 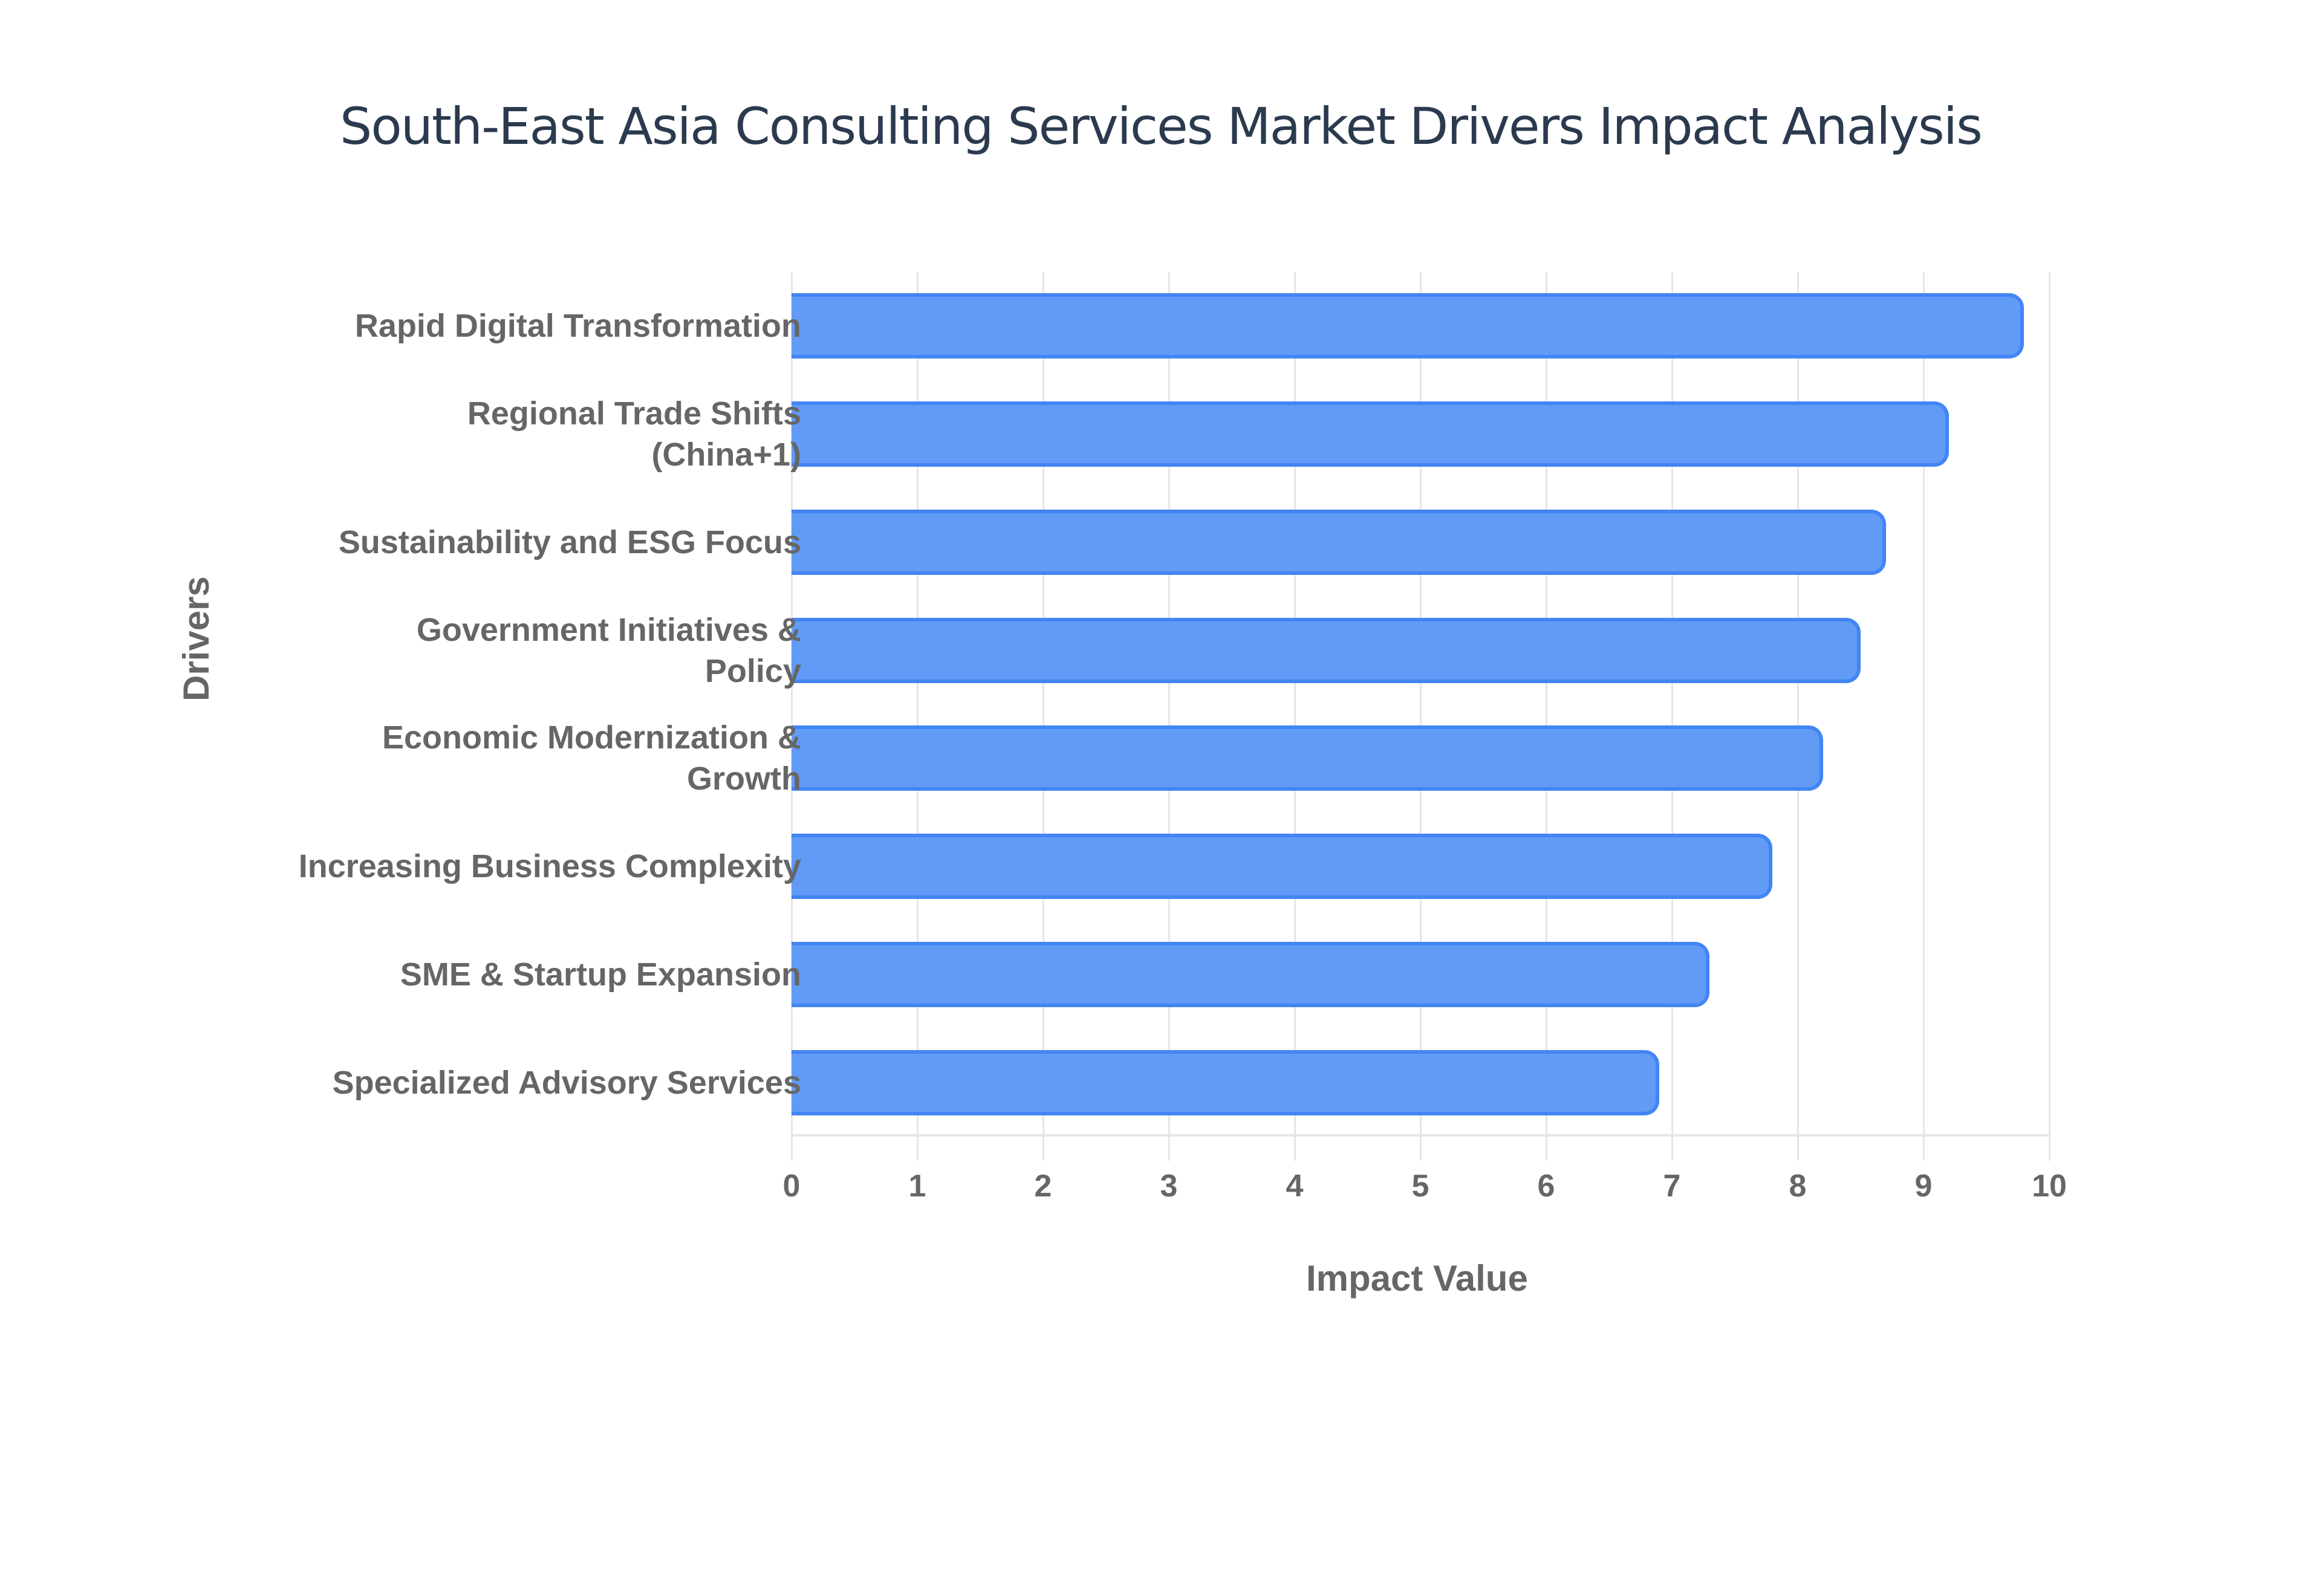 What do you see at coordinates (2049, 1186) in the screenshot?
I see `x-axis-tick-label: 10` at bounding box center [2049, 1186].